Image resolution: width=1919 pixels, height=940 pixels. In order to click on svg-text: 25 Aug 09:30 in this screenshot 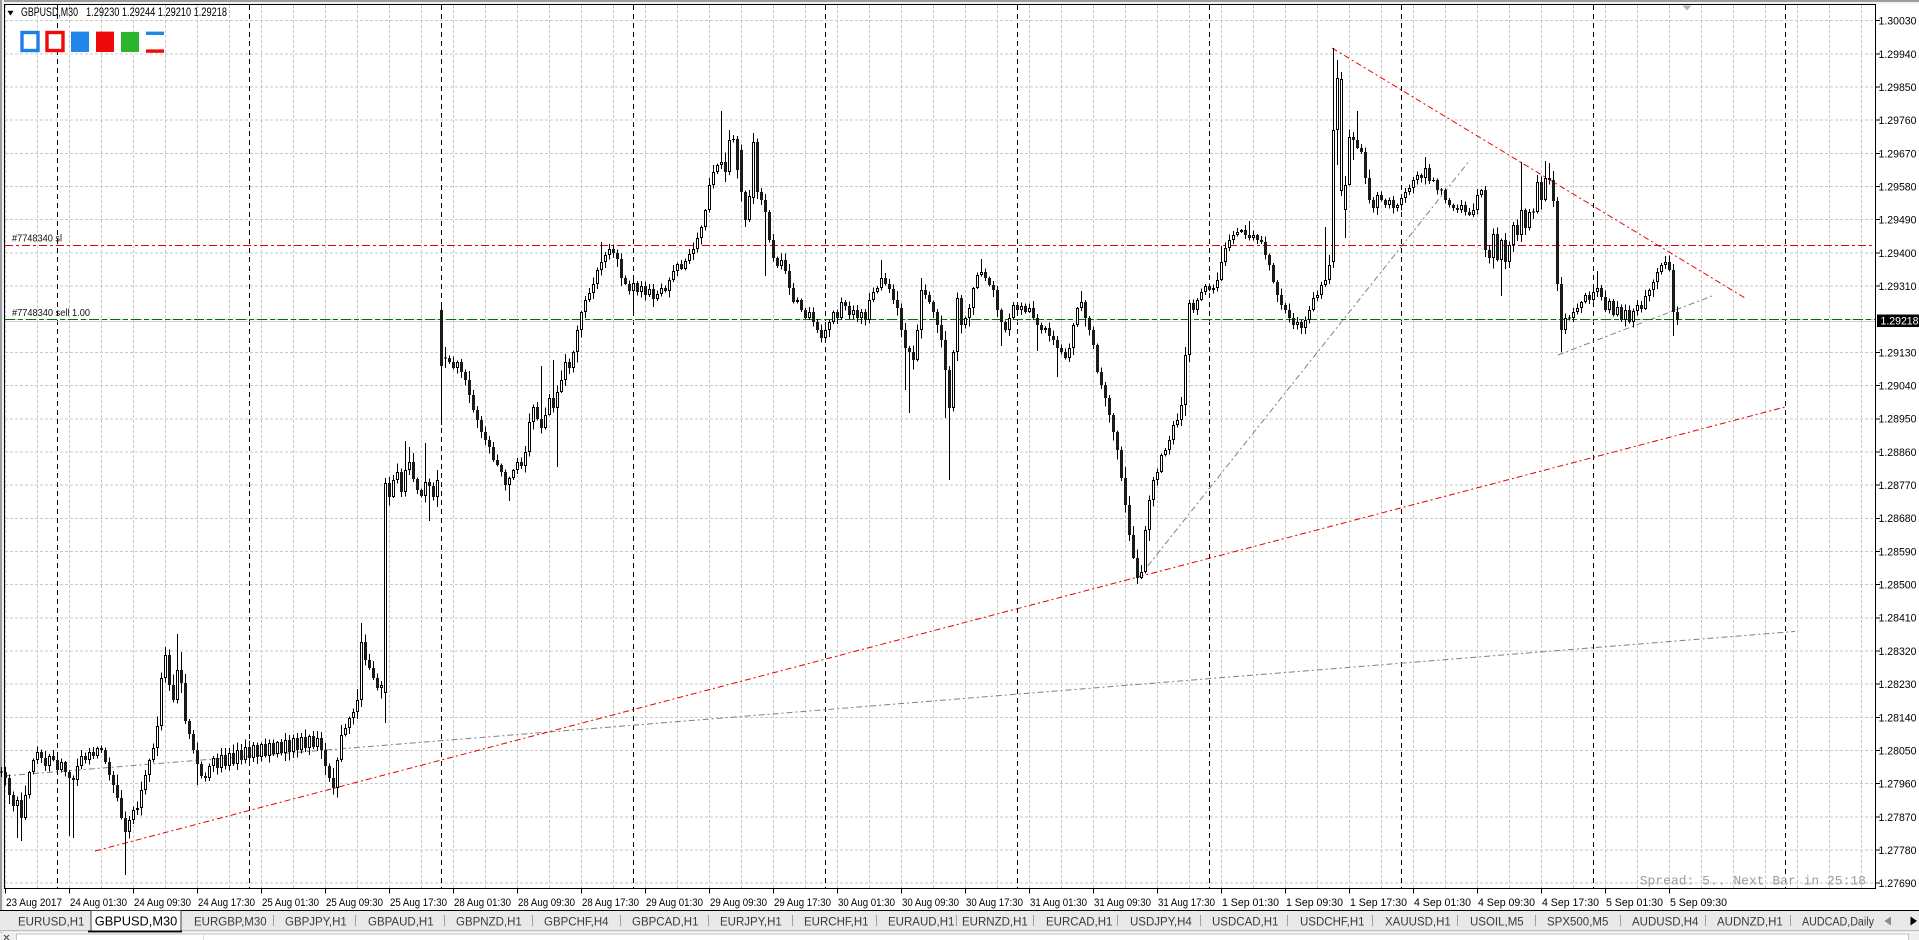, I will do `click(354, 903)`.